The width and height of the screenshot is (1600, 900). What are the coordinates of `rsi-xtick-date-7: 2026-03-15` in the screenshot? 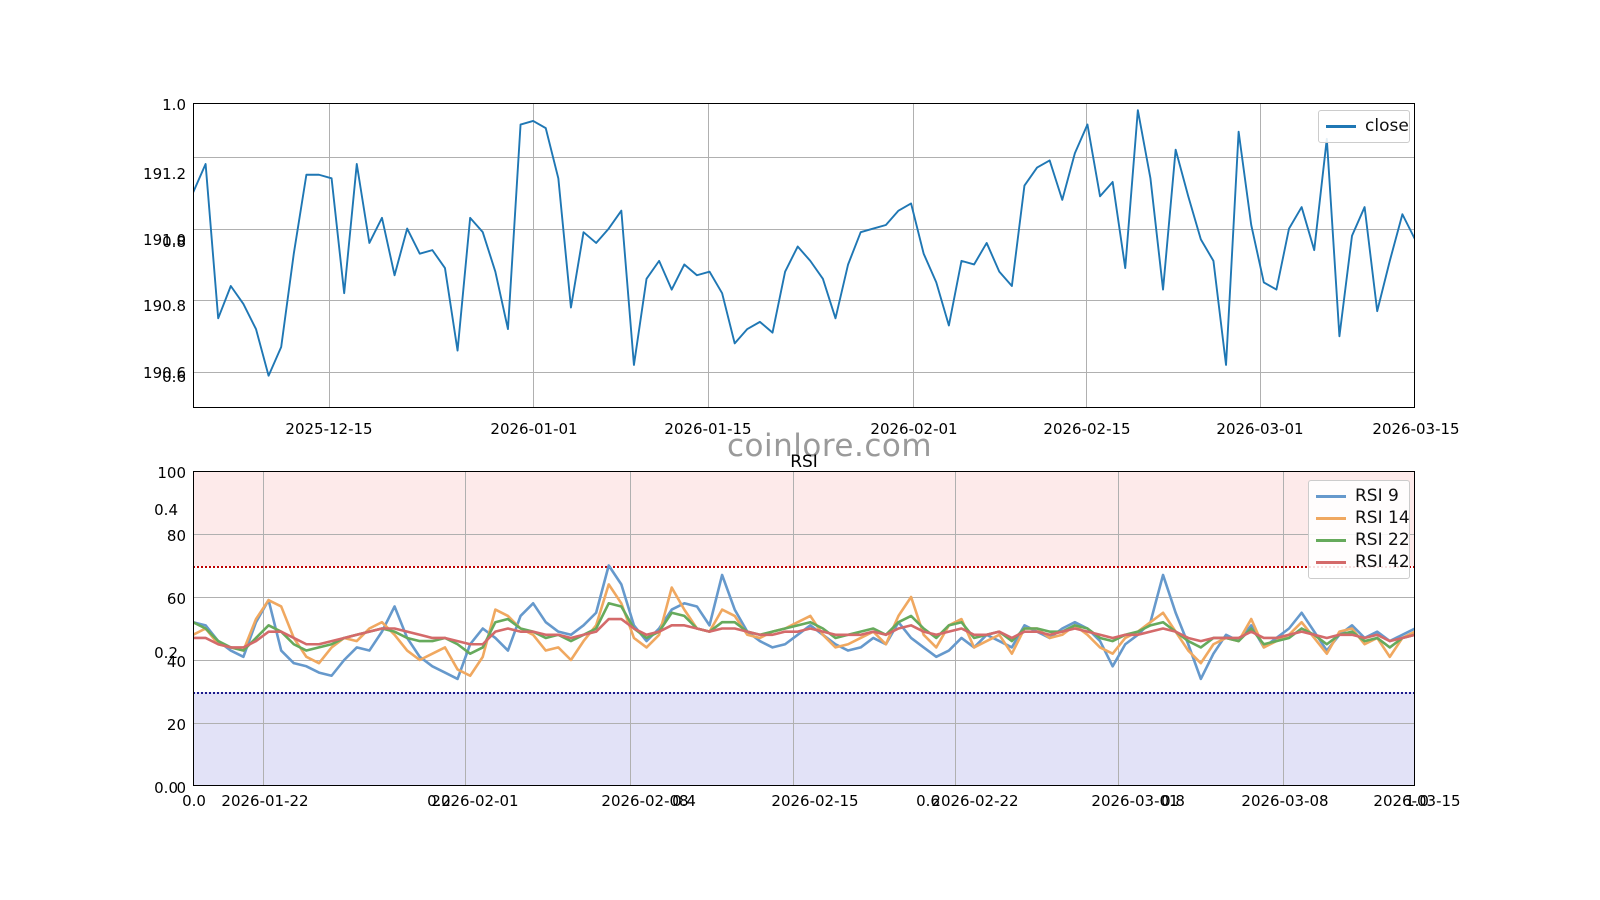 It's located at (1417, 801).